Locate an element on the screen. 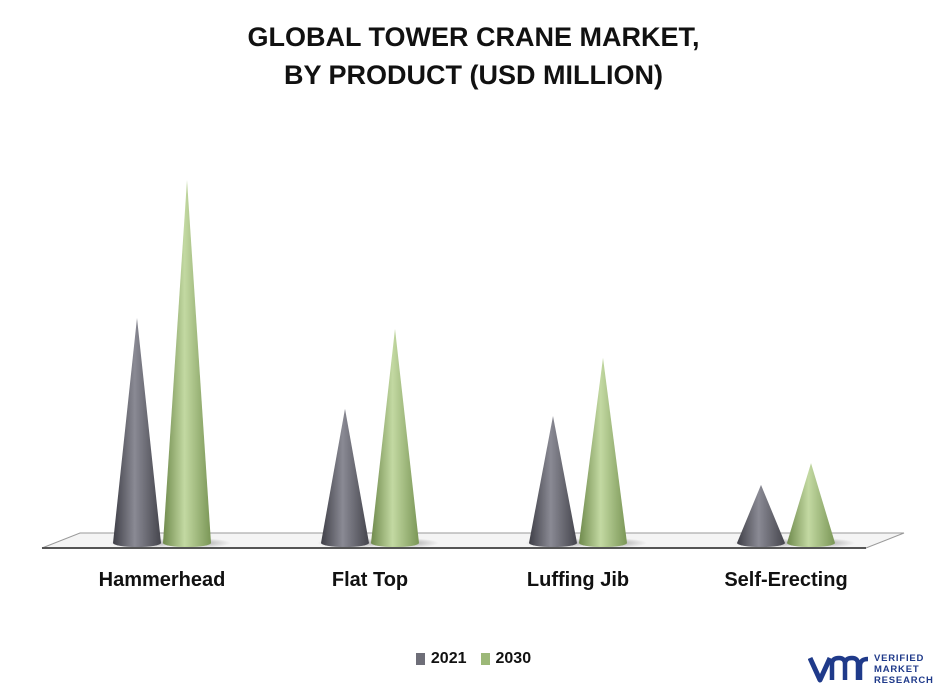 This screenshot has height=693, width=947. chart-title-line-1: GLOBAL TOWER CRANE MARKET, is located at coordinates (473, 37).